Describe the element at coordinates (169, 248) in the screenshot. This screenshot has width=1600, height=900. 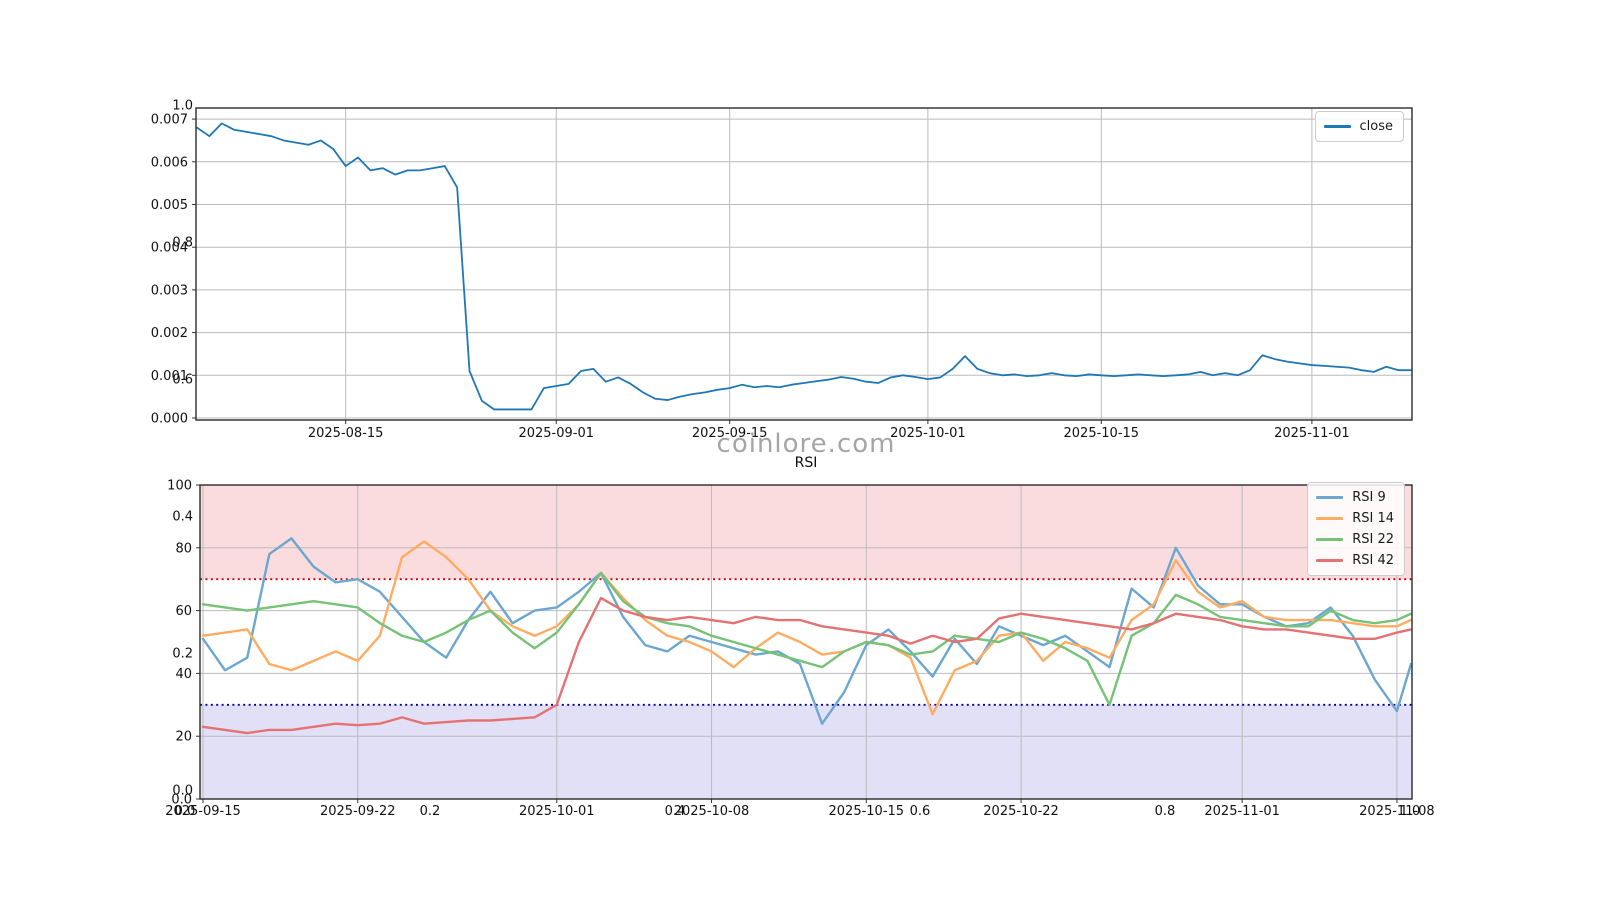
I see `svg-text: 0.004` at that location.